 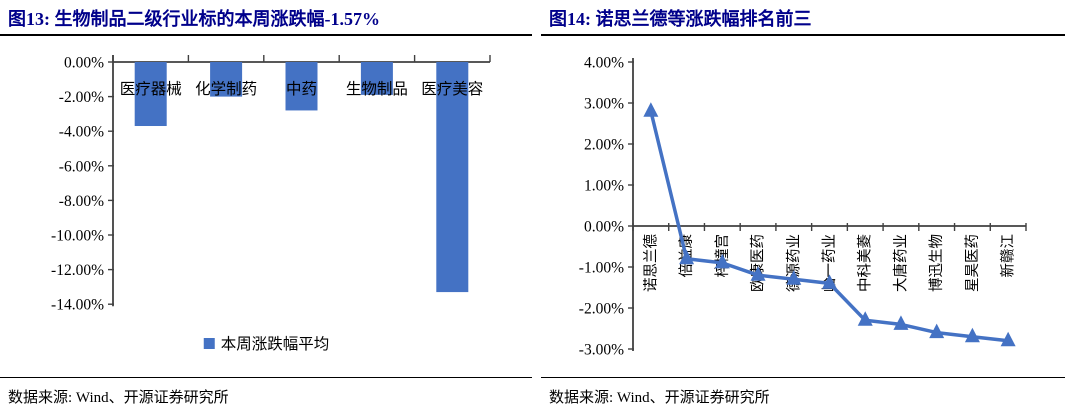 I want to click on triangle-marker-博迅生物, so click(x=937, y=331).